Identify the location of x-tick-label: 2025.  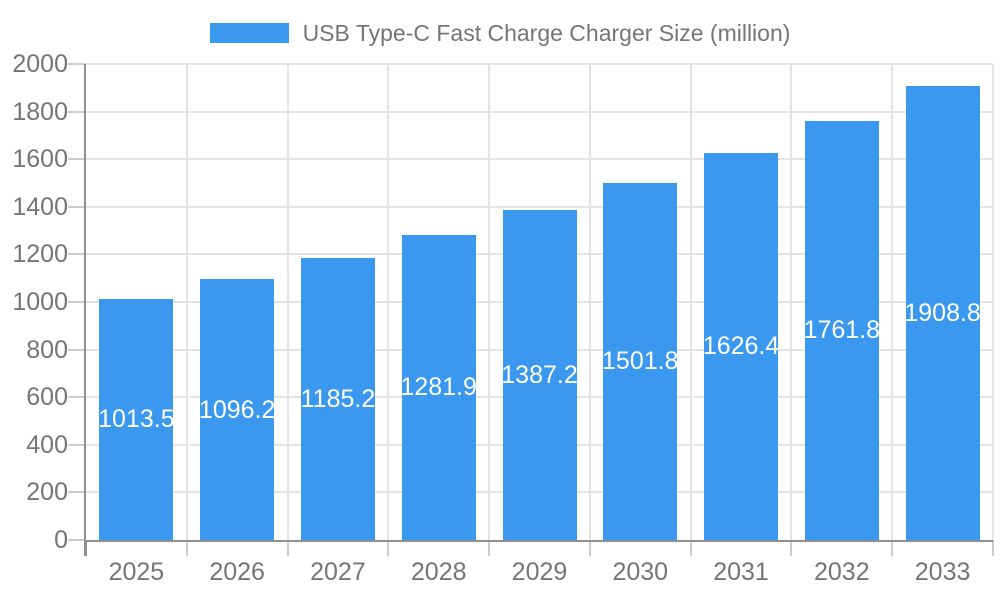
(136, 572).